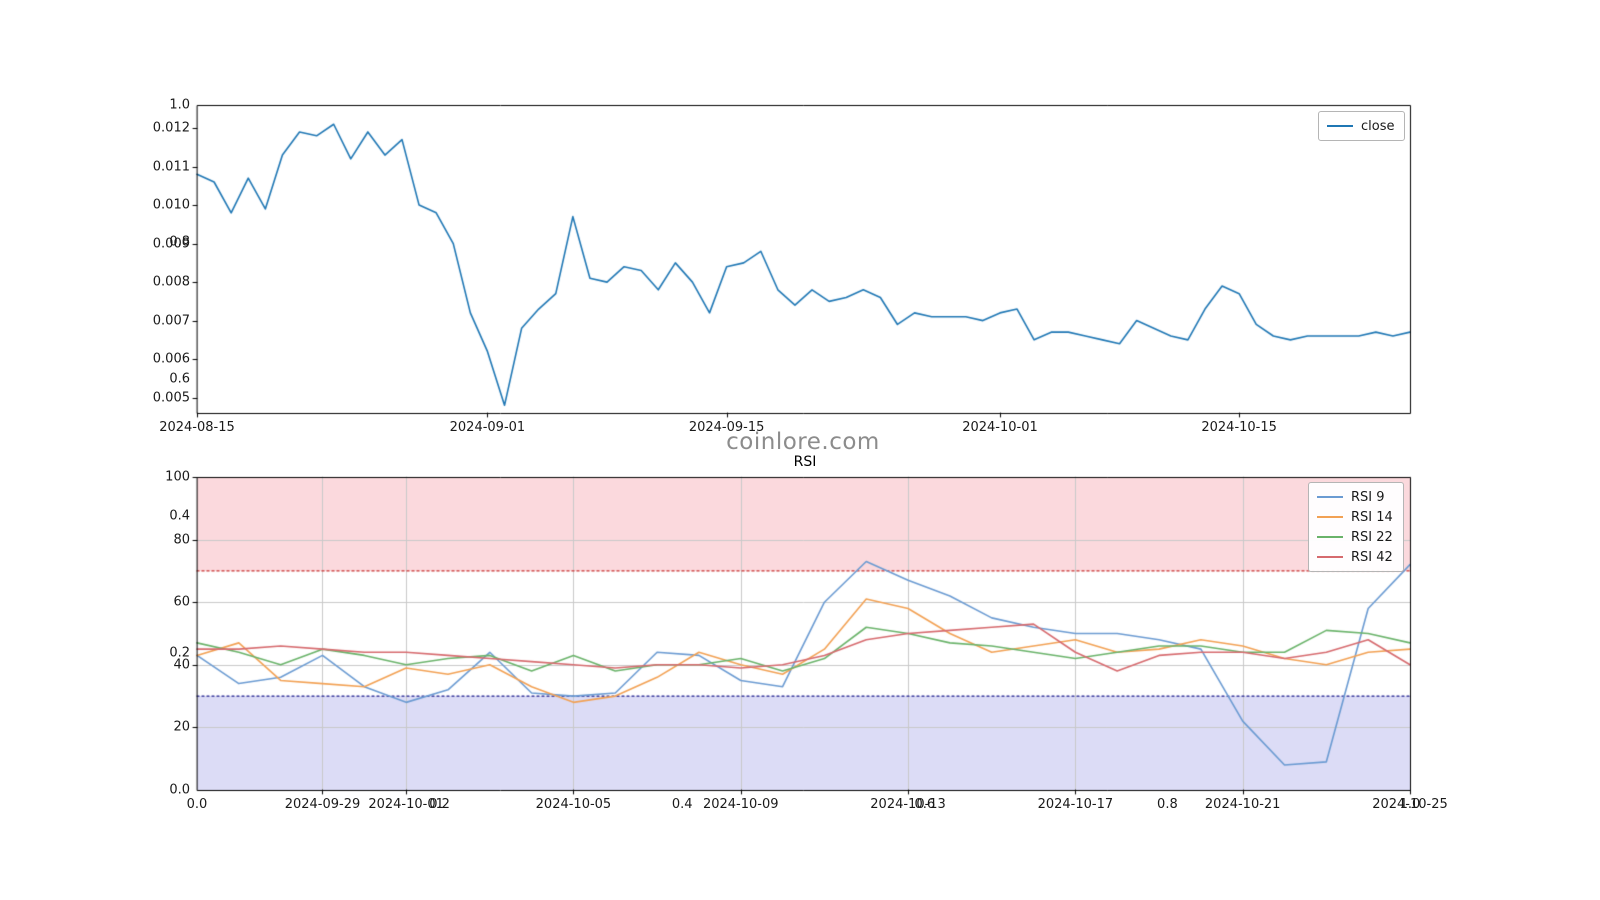 The height and width of the screenshot is (900, 1600). What do you see at coordinates (803, 442) in the screenshot?
I see `watermark: coinlore.com` at bounding box center [803, 442].